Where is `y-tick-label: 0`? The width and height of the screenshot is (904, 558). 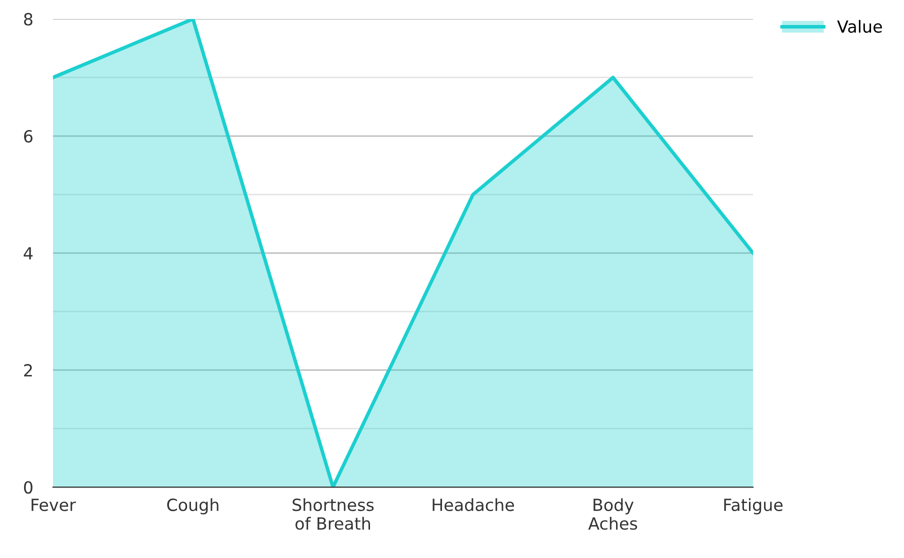
y-tick-label: 0 is located at coordinates (28, 487).